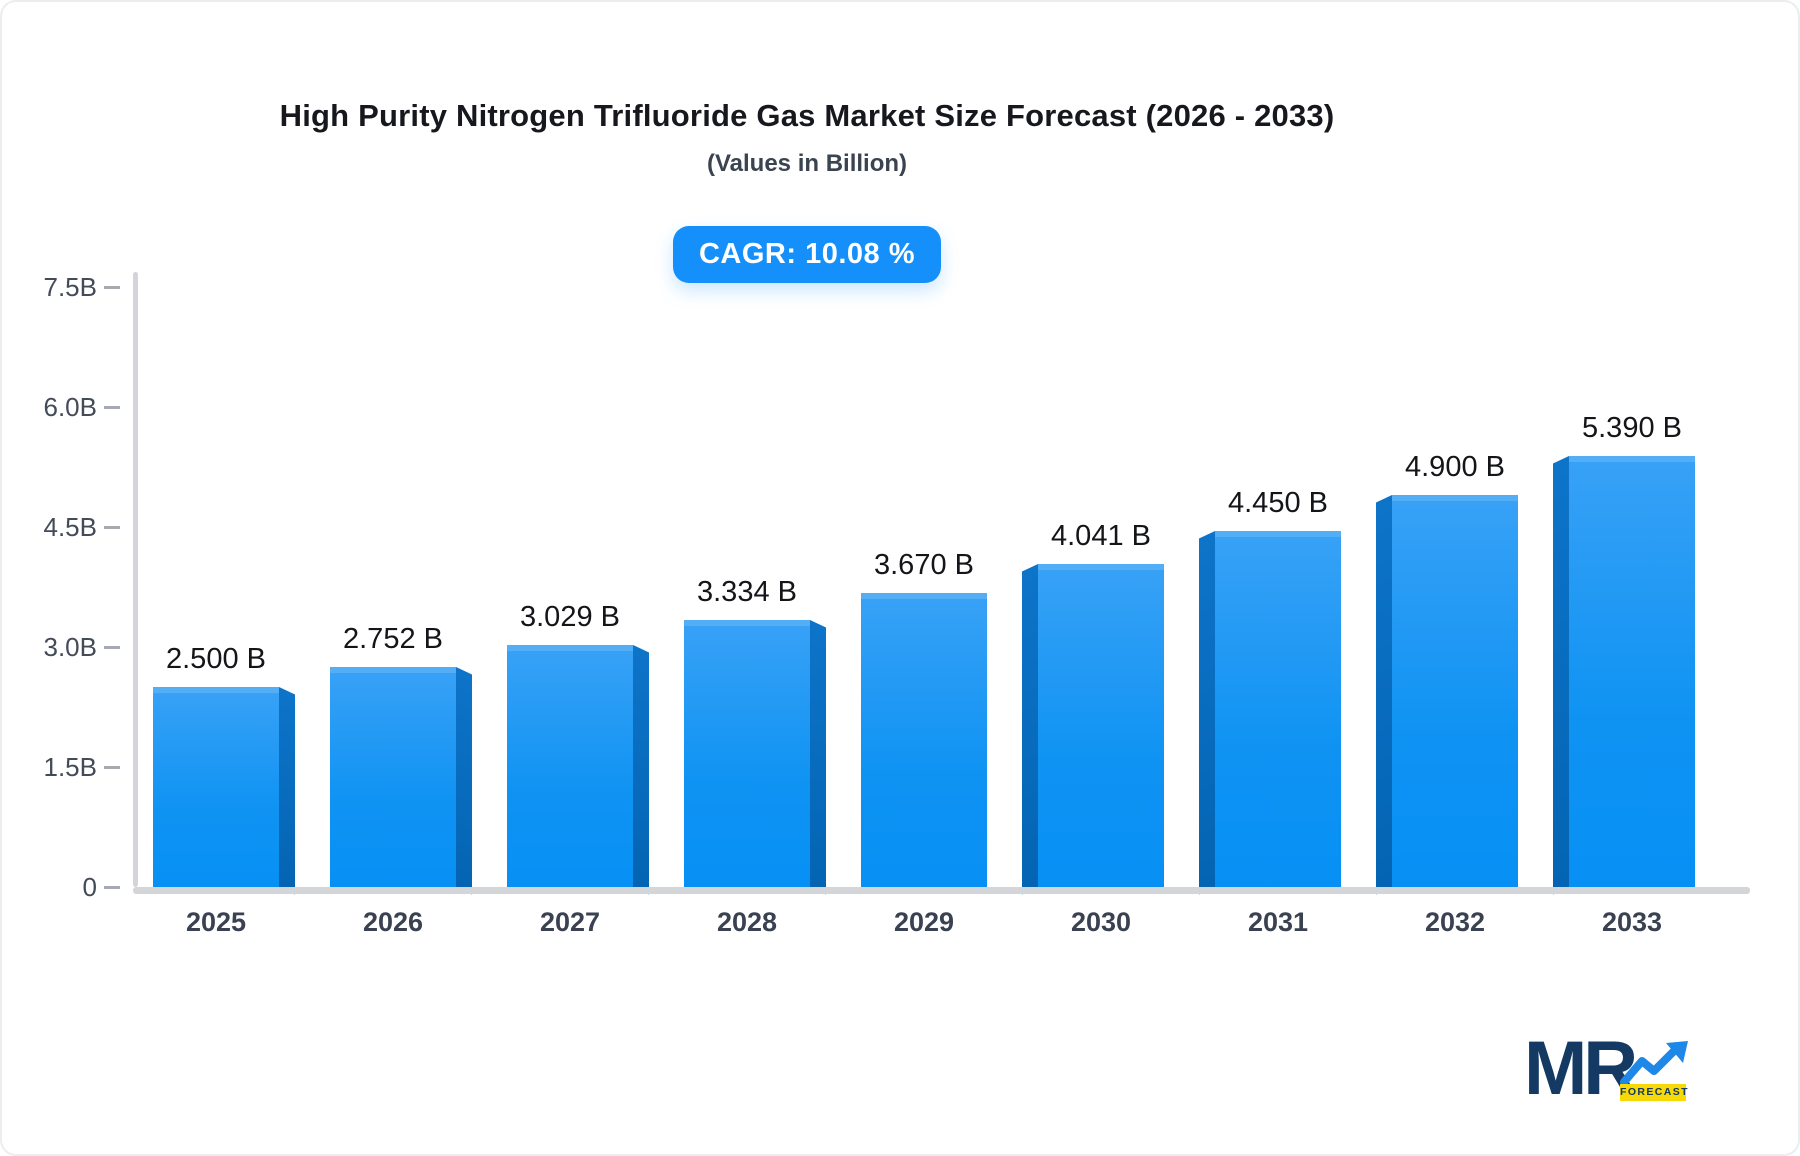 This screenshot has height=1156, width=1800. Describe the element at coordinates (747, 753) in the screenshot. I see `bar-2028` at that location.